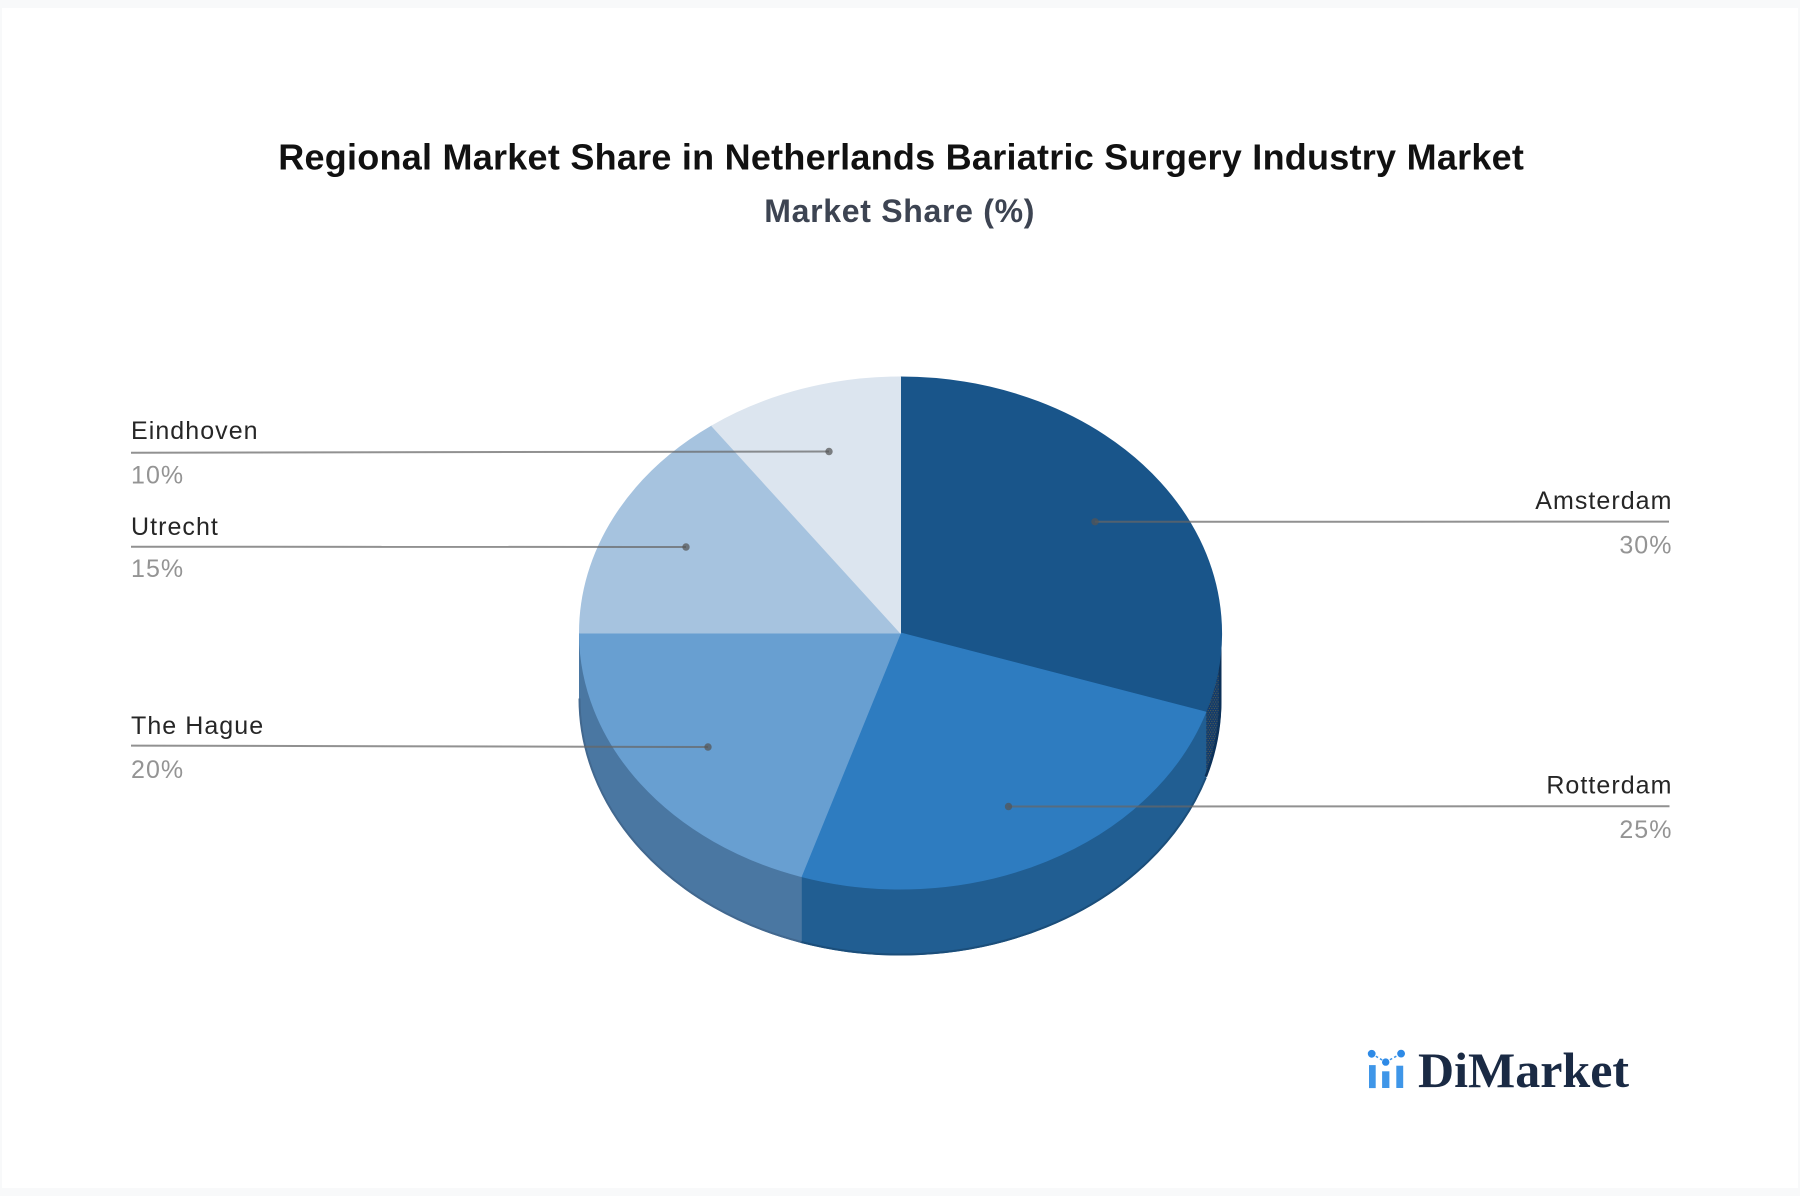 This screenshot has height=1196, width=1800. I want to click on svg-text: 30%, so click(1645, 545).